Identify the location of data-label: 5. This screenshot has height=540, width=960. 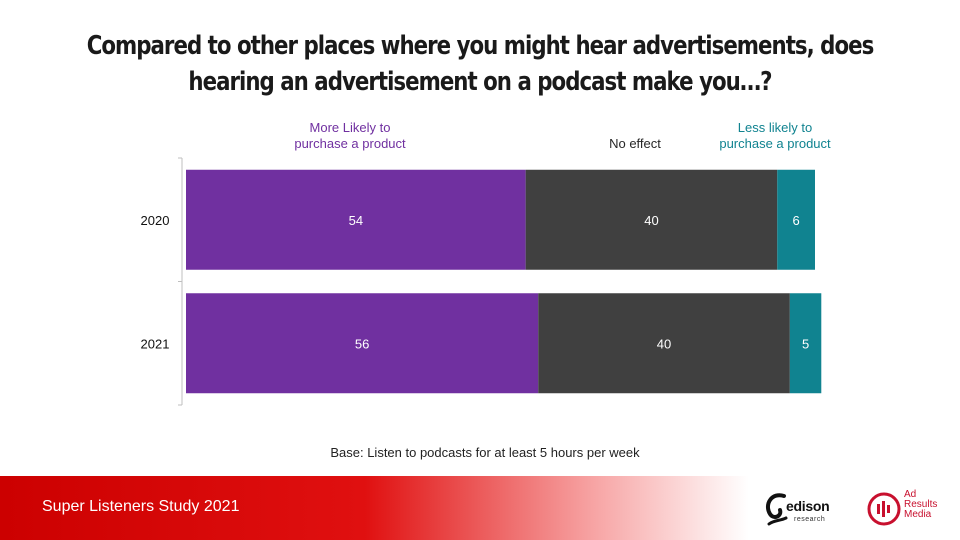
(805, 343).